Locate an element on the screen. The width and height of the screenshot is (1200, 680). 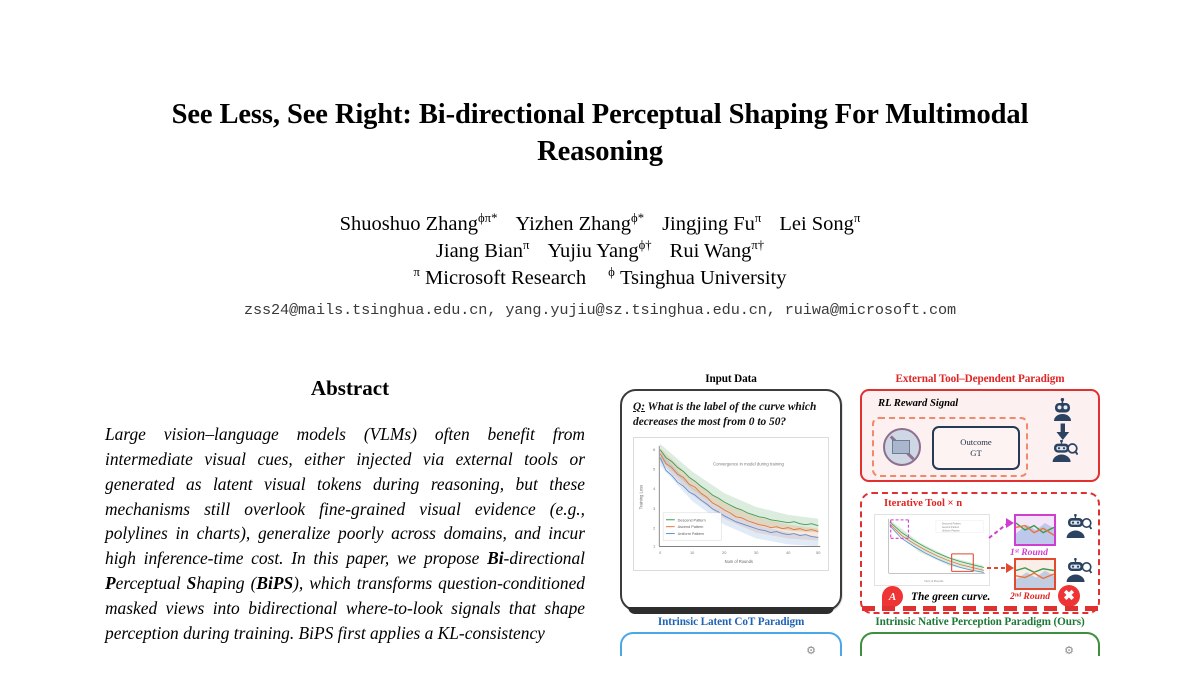
round-1-label: 1ˢᵗ Round is located at coordinates (1029, 552).